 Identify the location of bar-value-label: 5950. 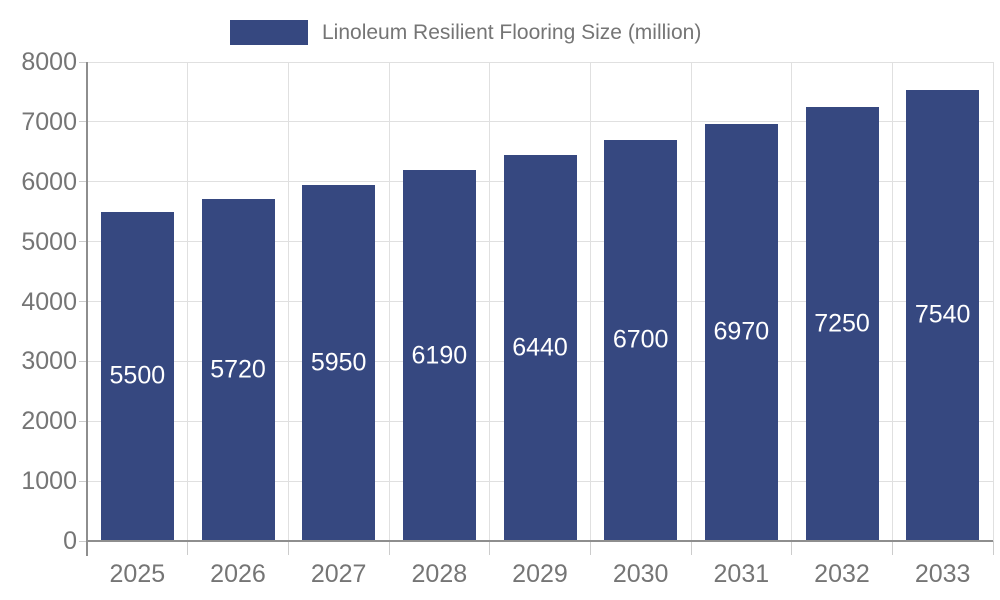
(338, 362).